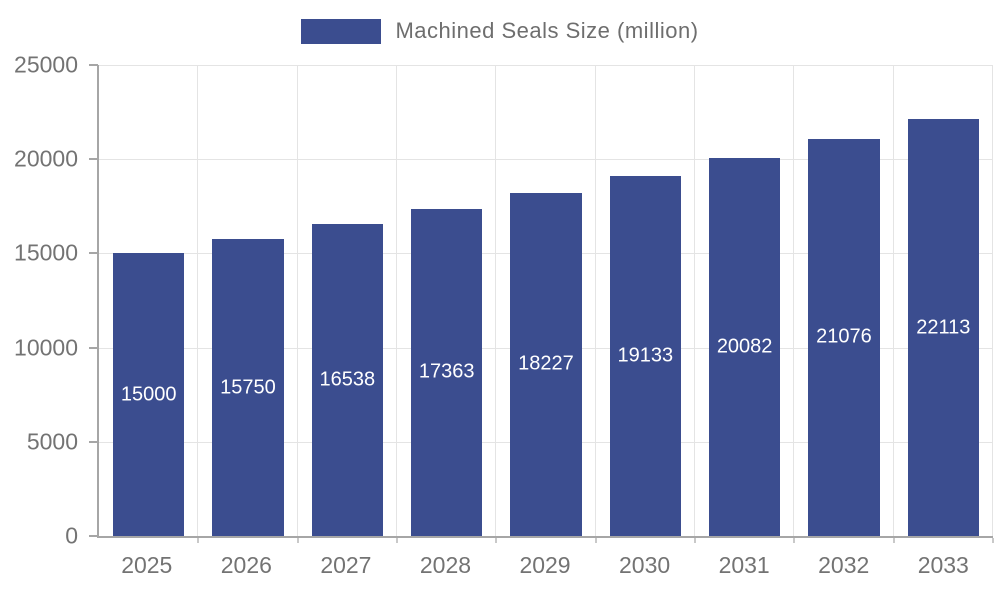 The image size is (1000, 600). I want to click on y-axis-tick-label: 5000, so click(52, 441).